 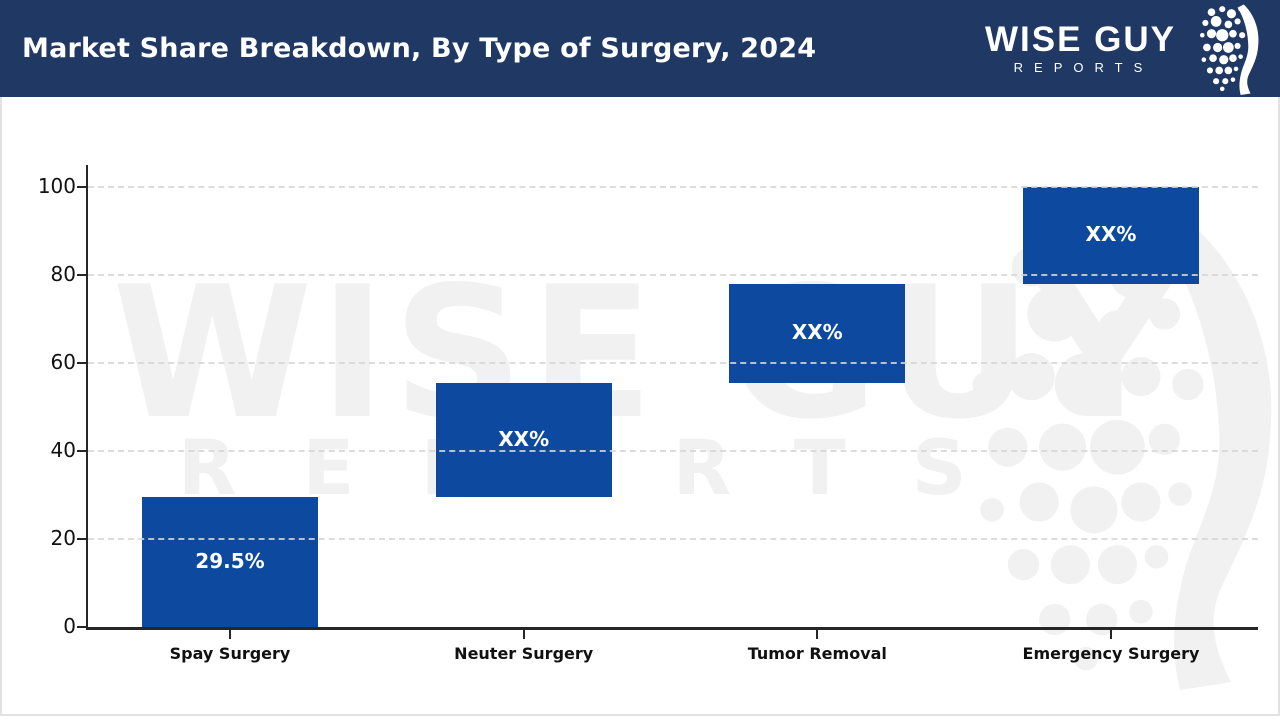 What do you see at coordinates (1083, 68) in the screenshot?
I see `logo-subtitle: REPORTS` at bounding box center [1083, 68].